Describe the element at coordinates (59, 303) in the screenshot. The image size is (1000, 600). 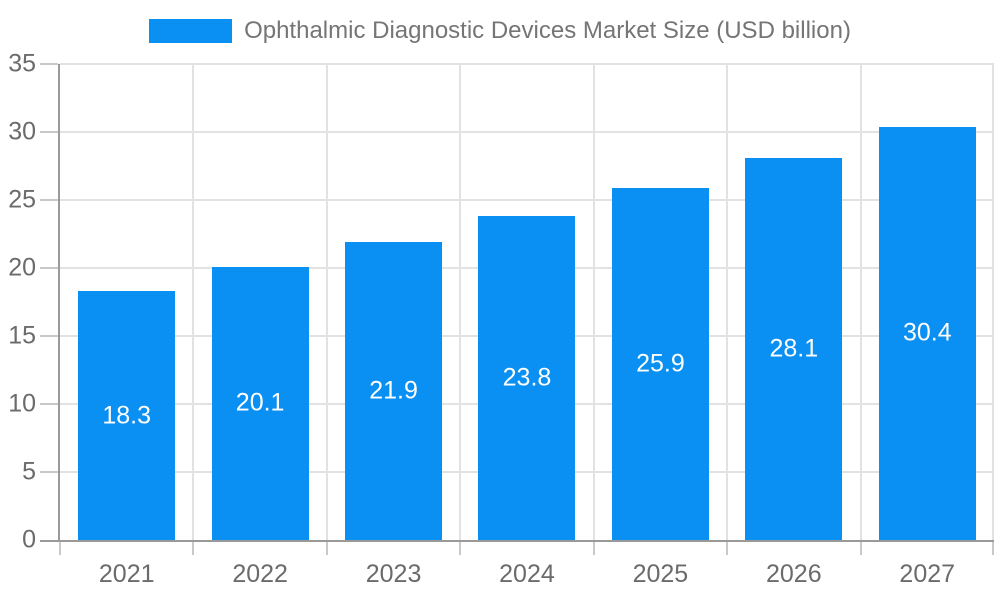
I see `y-axis-line` at that location.